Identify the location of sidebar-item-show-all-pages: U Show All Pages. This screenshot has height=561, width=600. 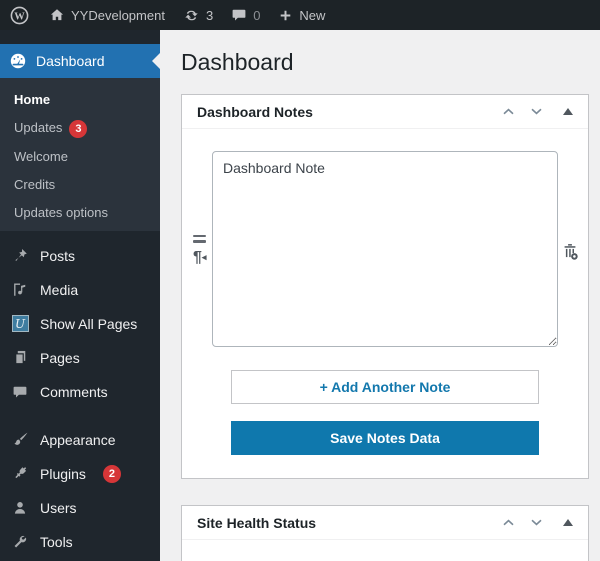
(80, 324).